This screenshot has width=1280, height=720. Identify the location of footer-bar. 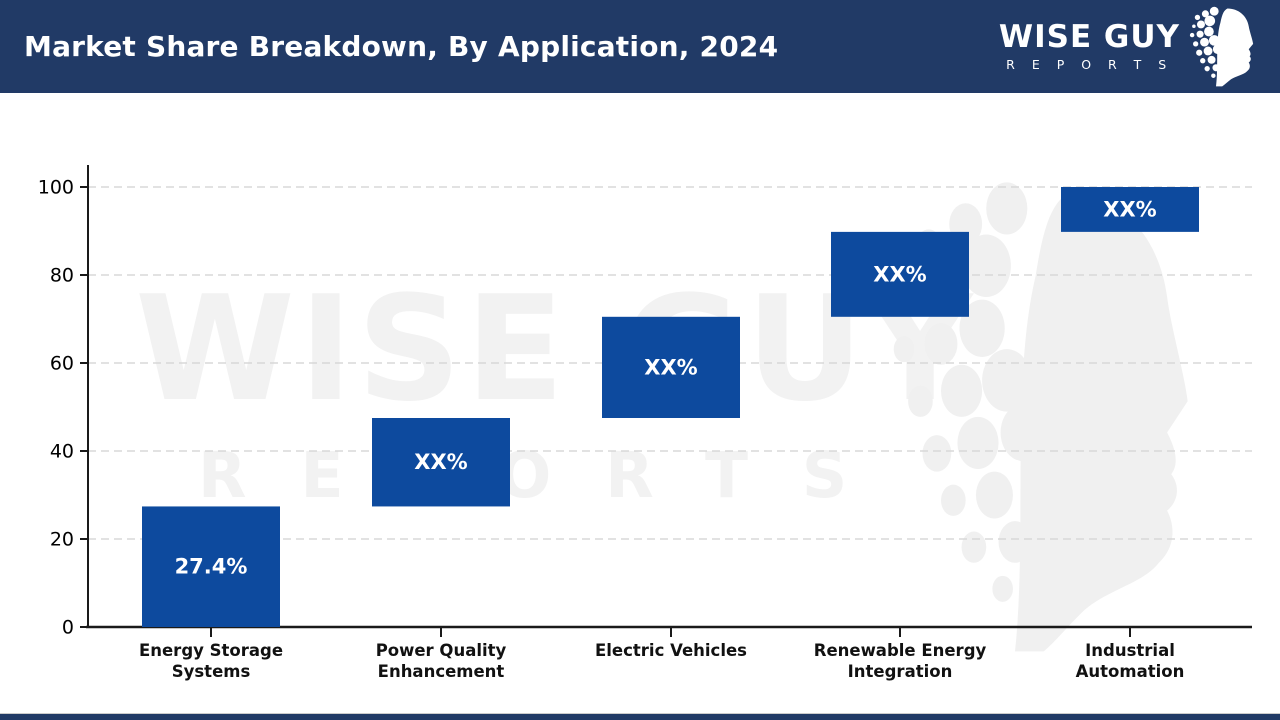
(640, 717).